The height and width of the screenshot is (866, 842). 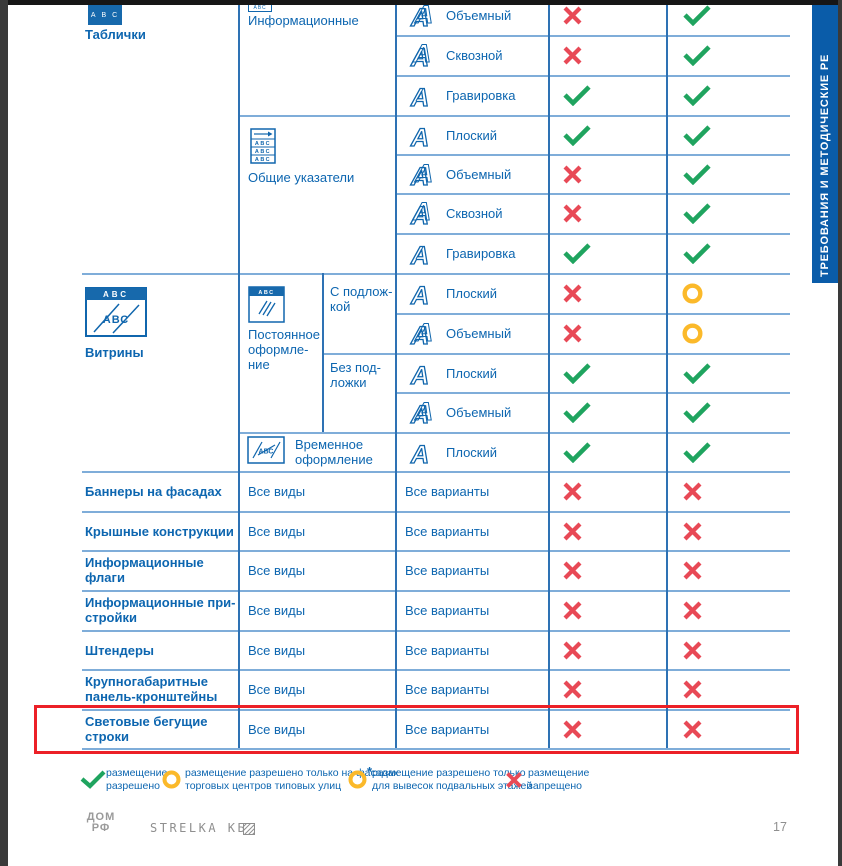 What do you see at coordinates (370, 771) in the screenshot?
I see `asterisk: *` at bounding box center [370, 771].